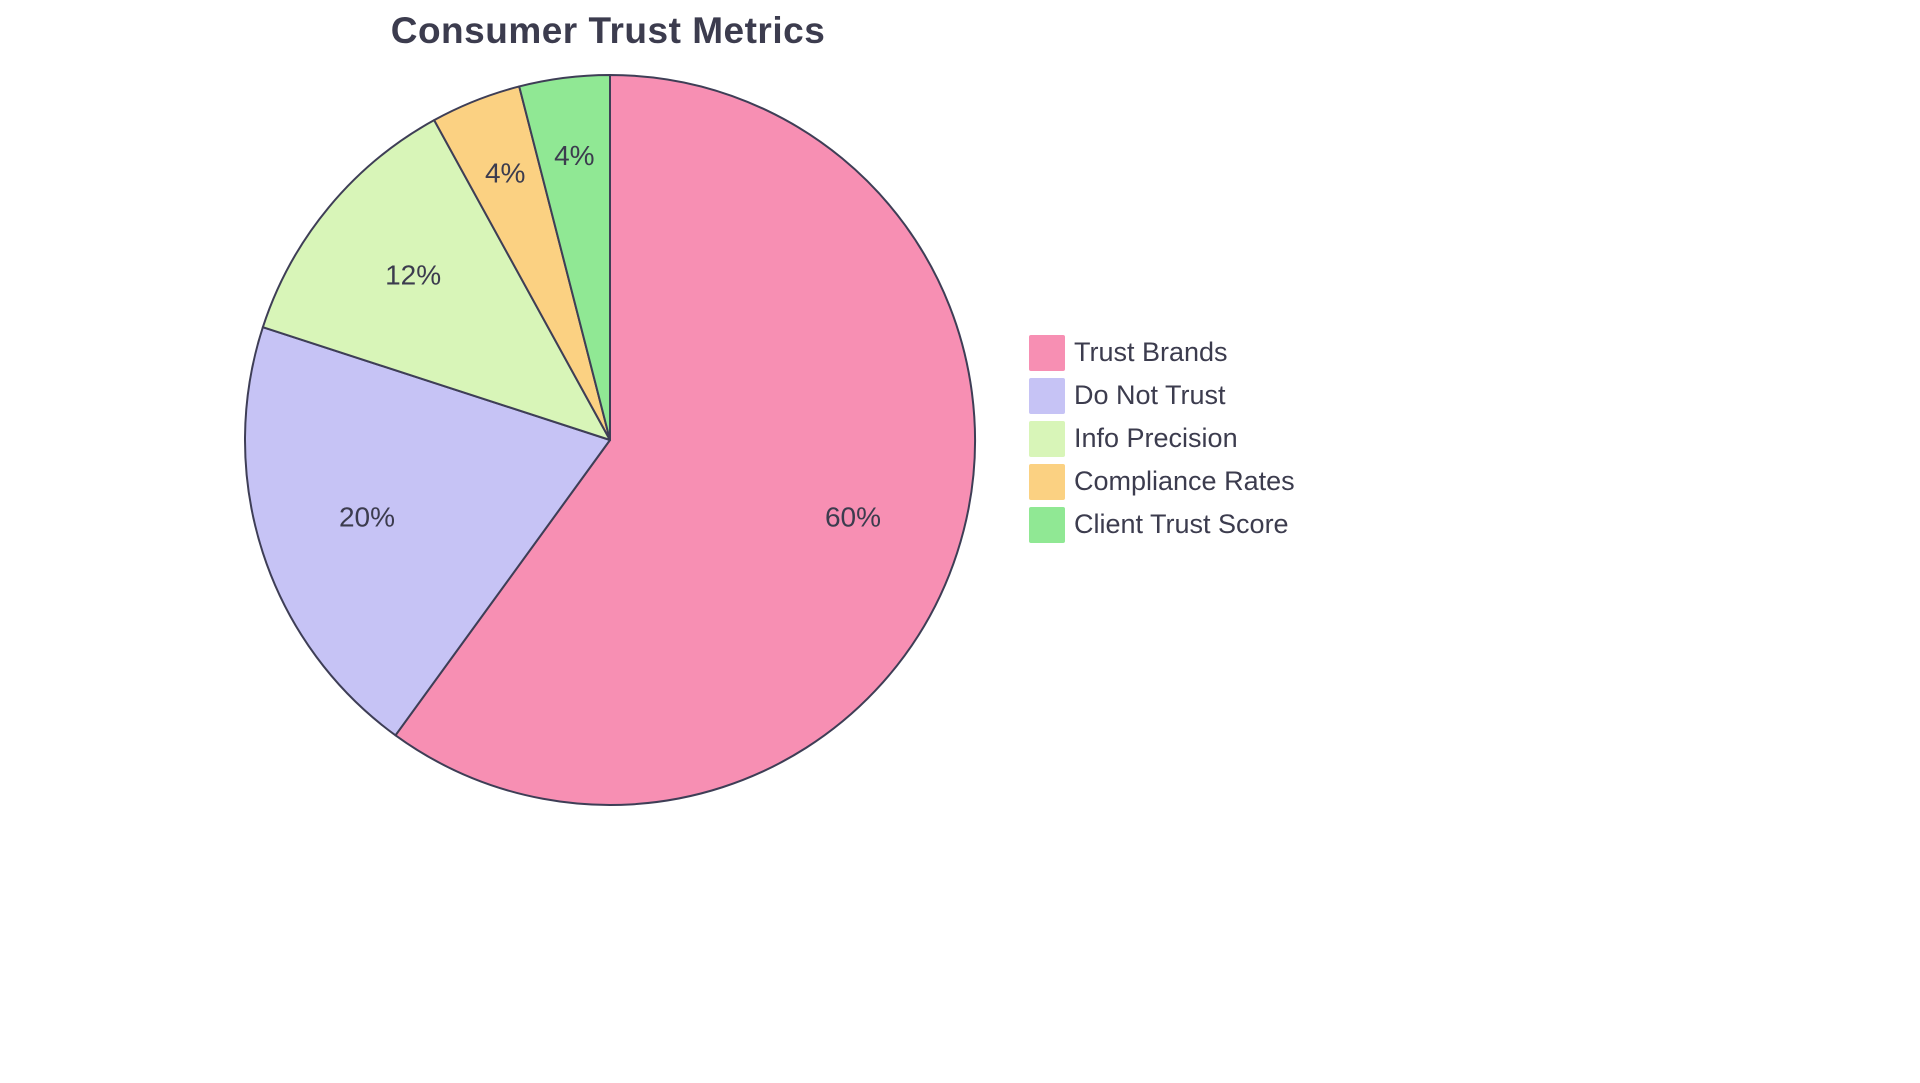 The image size is (1920, 1083). Describe the element at coordinates (367, 516) in the screenshot. I see `slice-percent-label-do-not-trust: 20%` at that location.